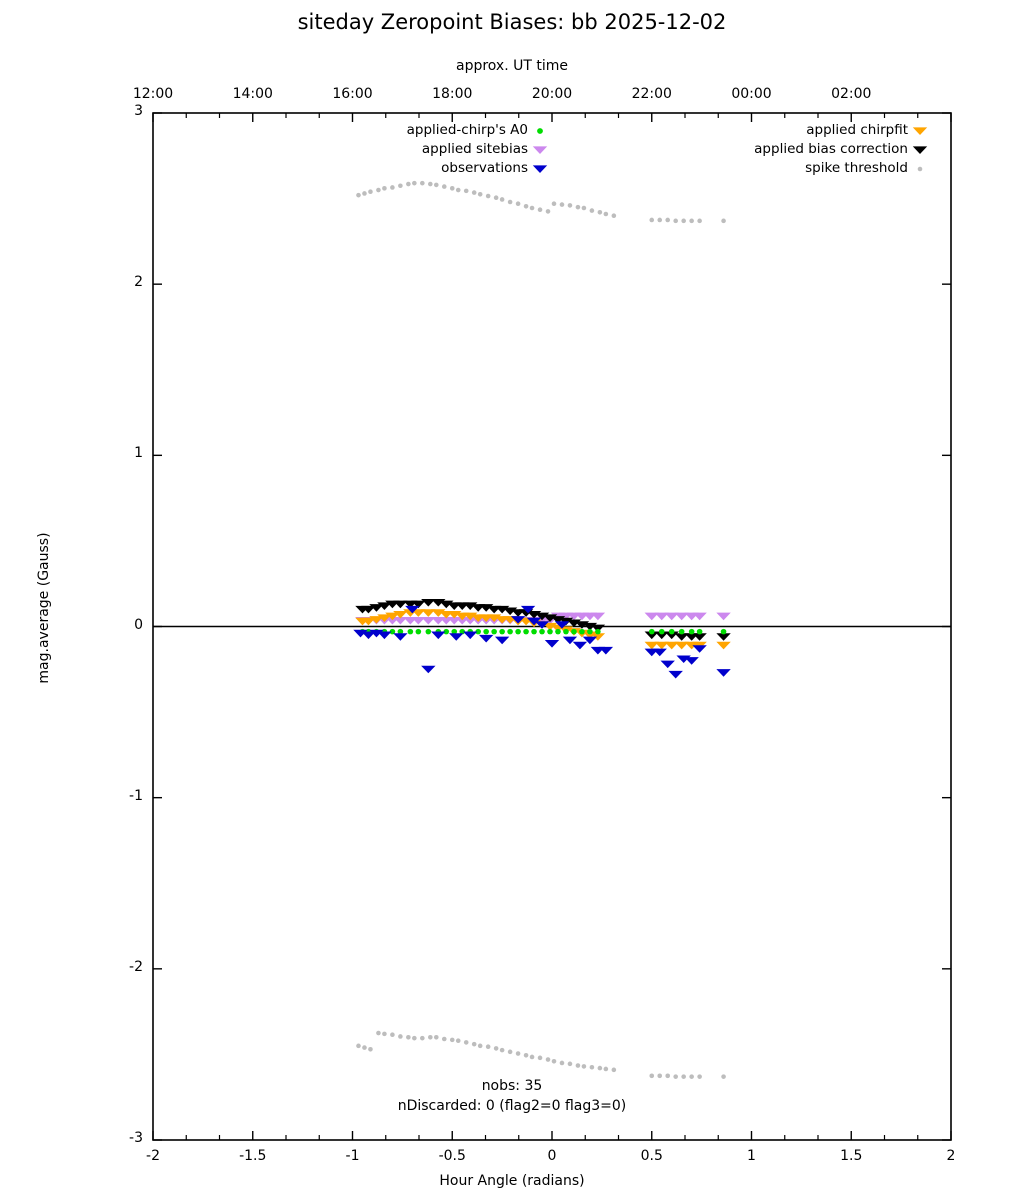  What do you see at coordinates (512, 22) in the screenshot?
I see `chart-title: siteday Zeropoint Biases: bb 2025-12-02` at bounding box center [512, 22].